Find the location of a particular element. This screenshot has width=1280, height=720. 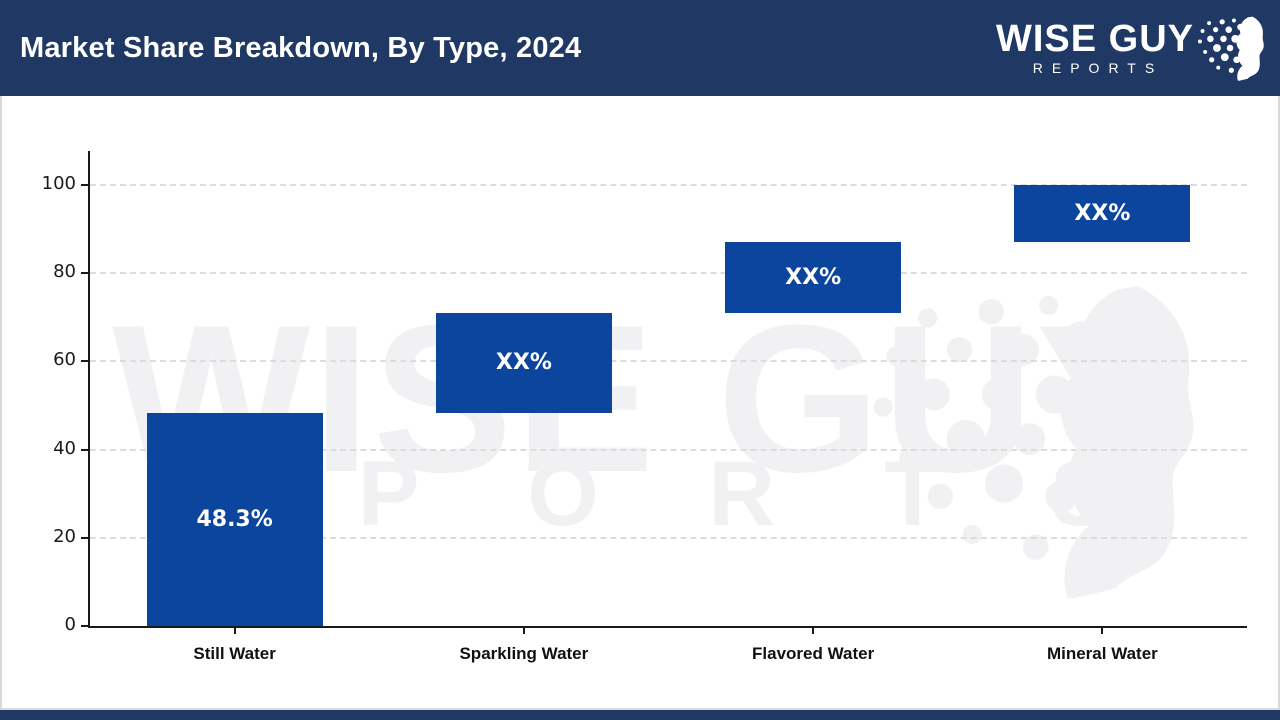

y-tick-label: 0 is located at coordinates (70, 624).